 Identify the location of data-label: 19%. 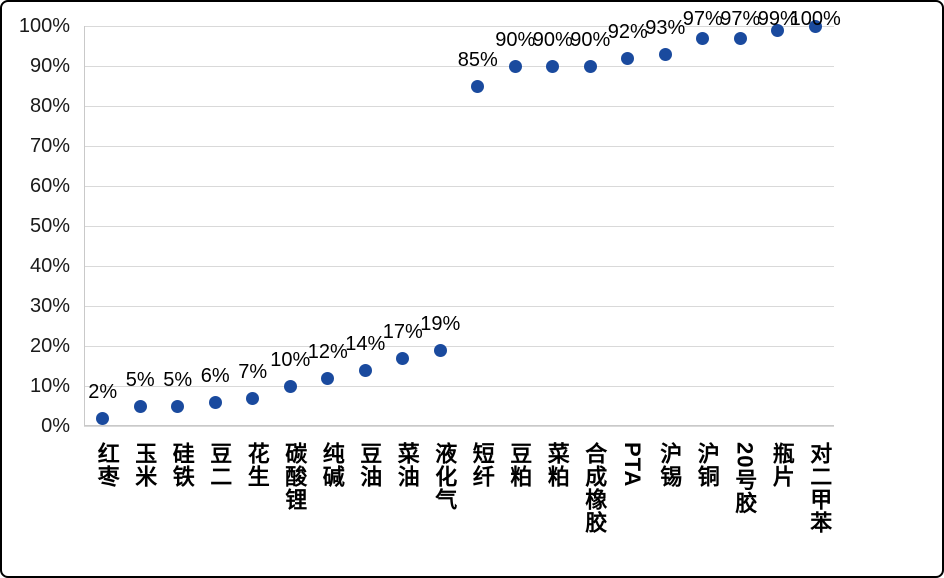
(440, 324).